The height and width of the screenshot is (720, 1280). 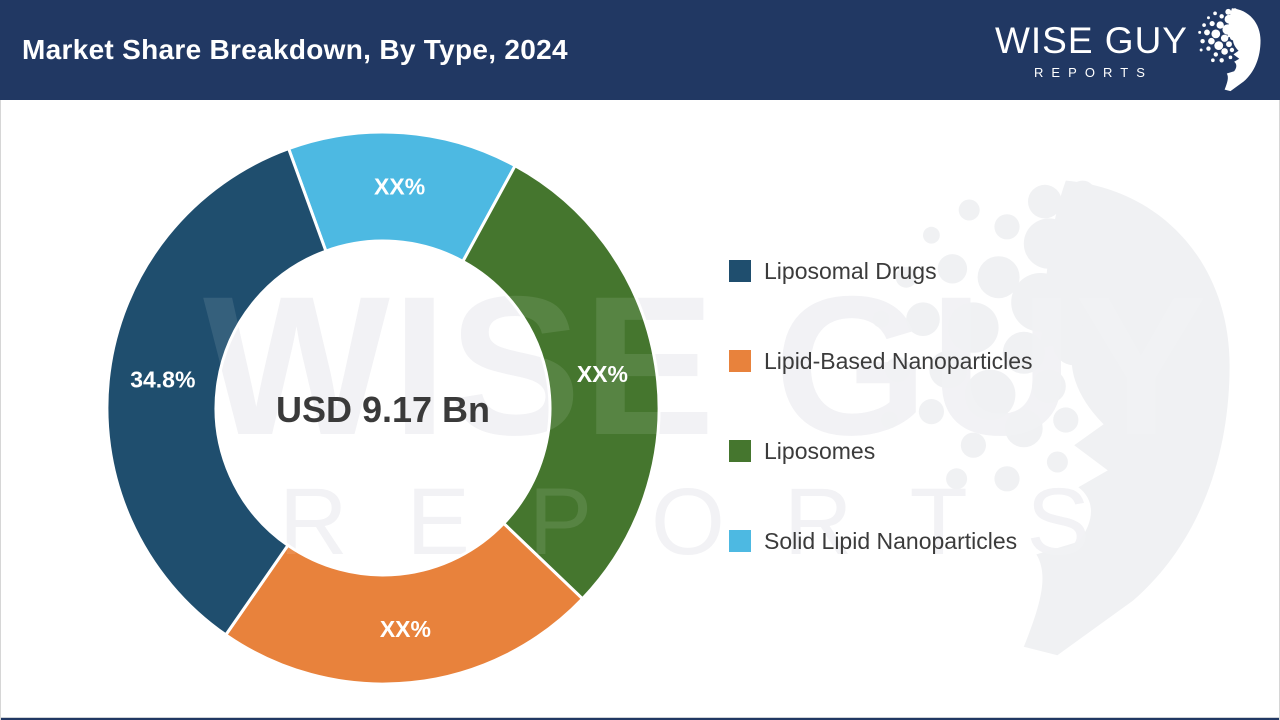 I want to click on donut-segment-liposomes, so click(x=561, y=382).